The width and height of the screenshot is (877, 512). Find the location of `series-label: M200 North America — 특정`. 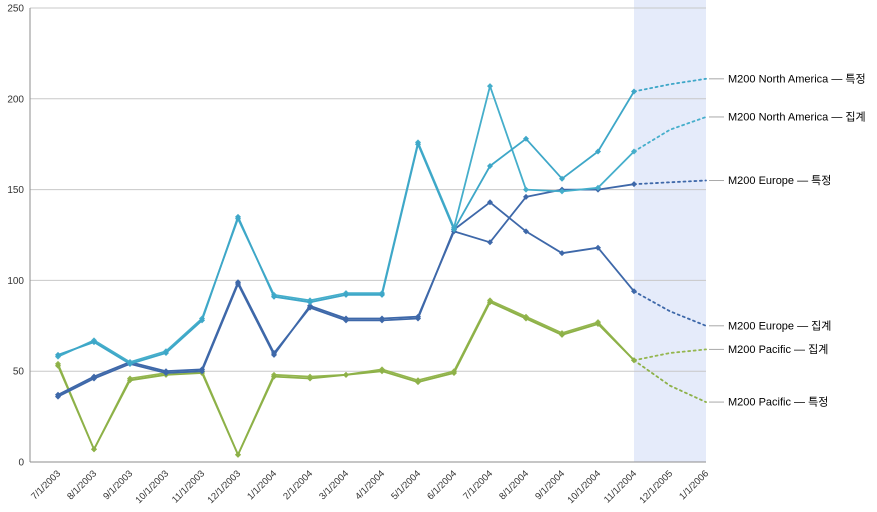

series-label: M200 North America — 특정 is located at coordinates (797, 78).